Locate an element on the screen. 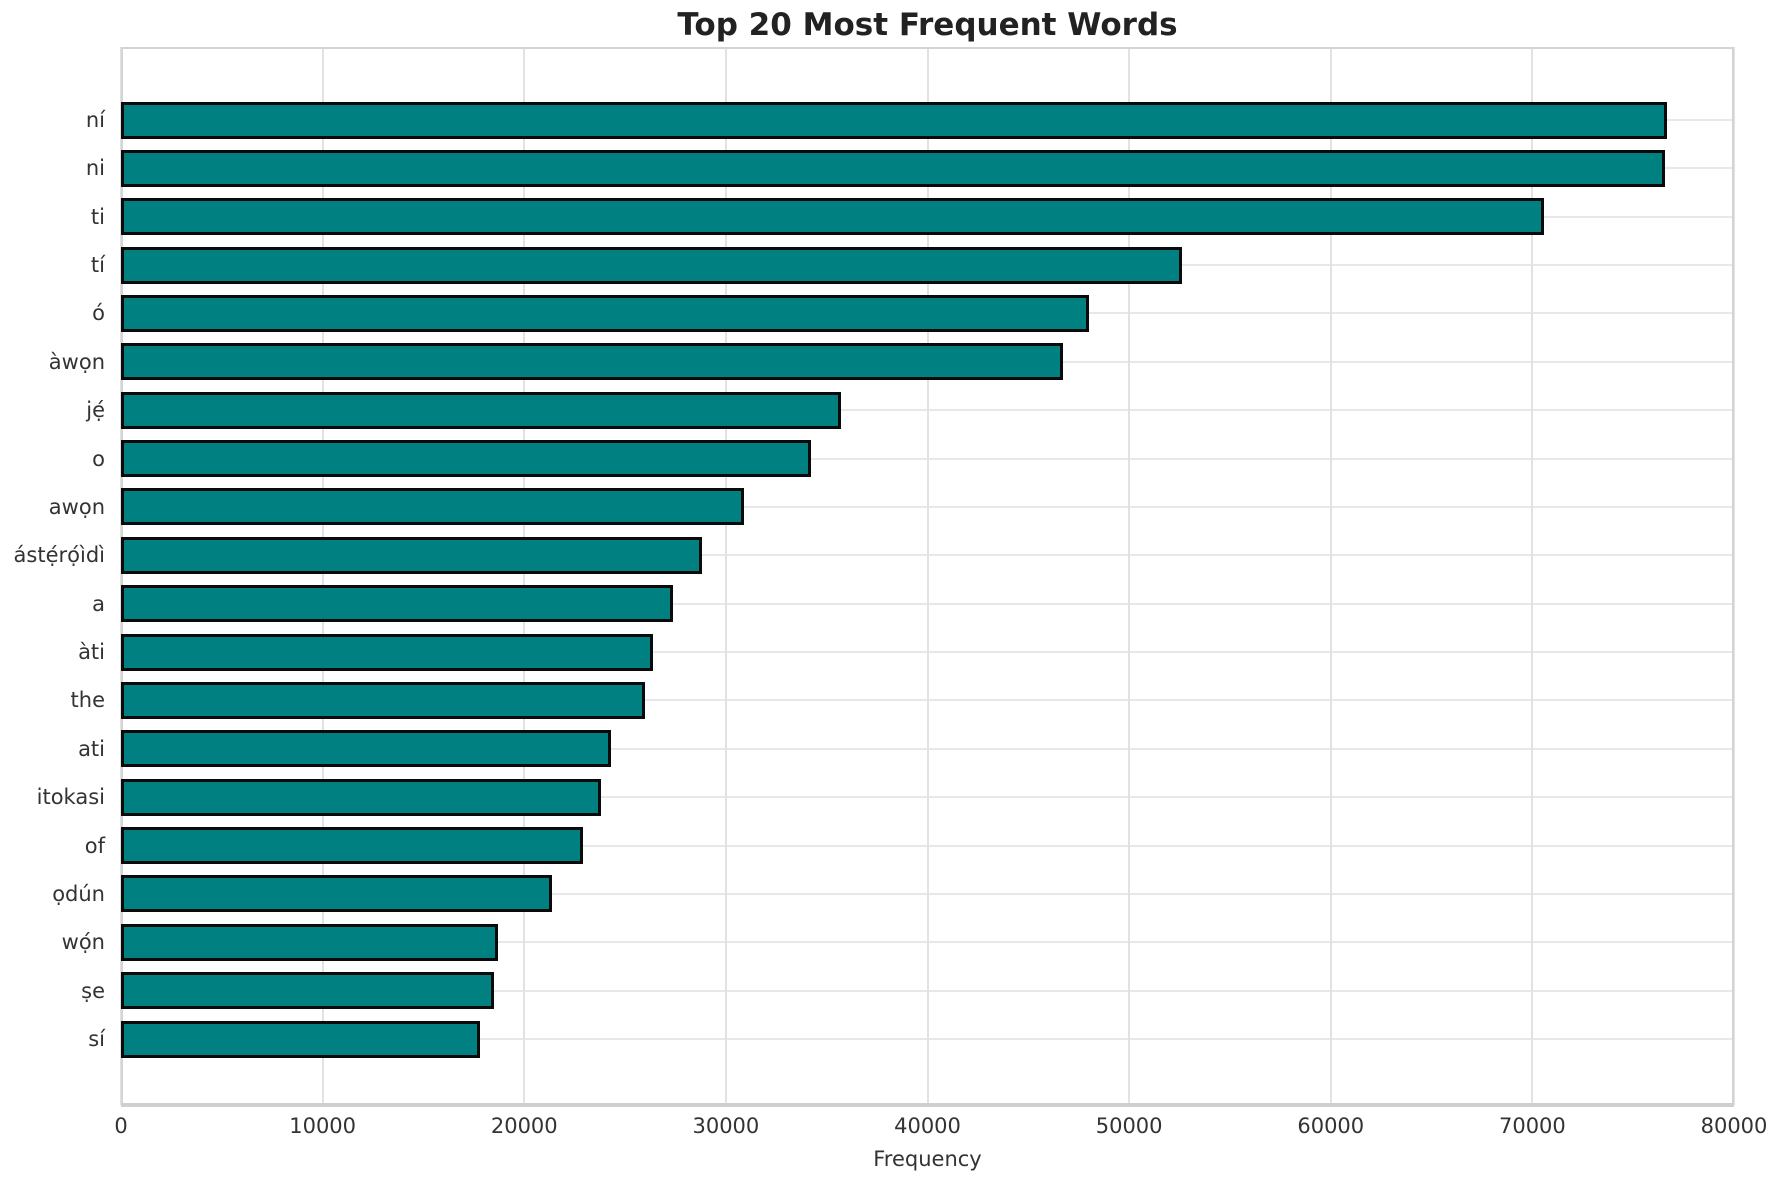 The height and width of the screenshot is (1185, 1784). chart-title: Top 20 Most Frequent Words is located at coordinates (927, 25).